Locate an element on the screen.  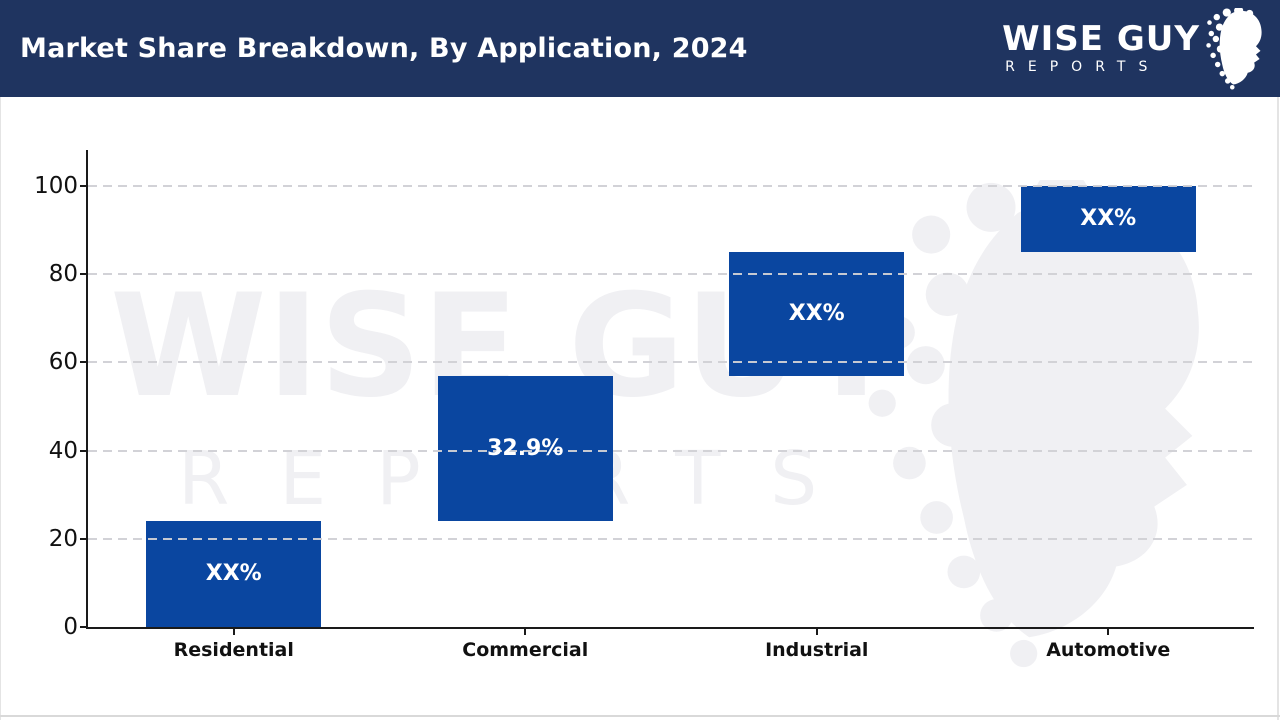
y-axis-line is located at coordinates (87, 389).